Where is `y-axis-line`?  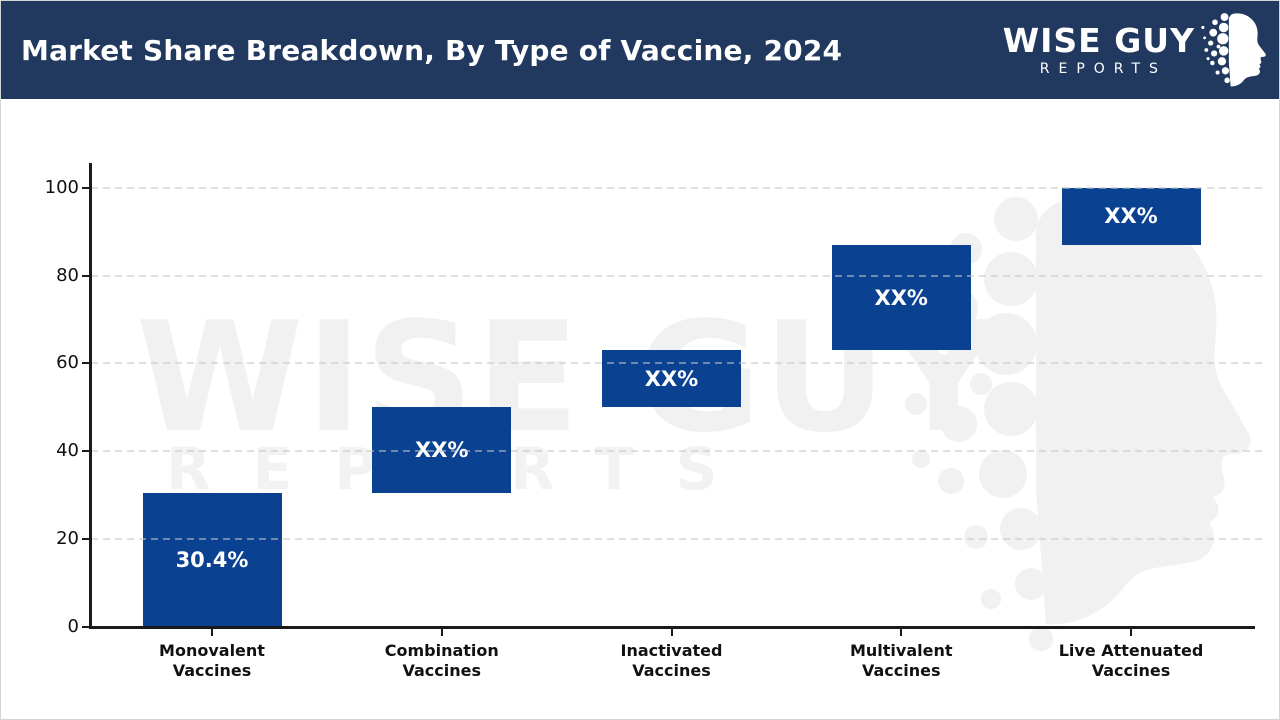 y-axis-line is located at coordinates (90, 395).